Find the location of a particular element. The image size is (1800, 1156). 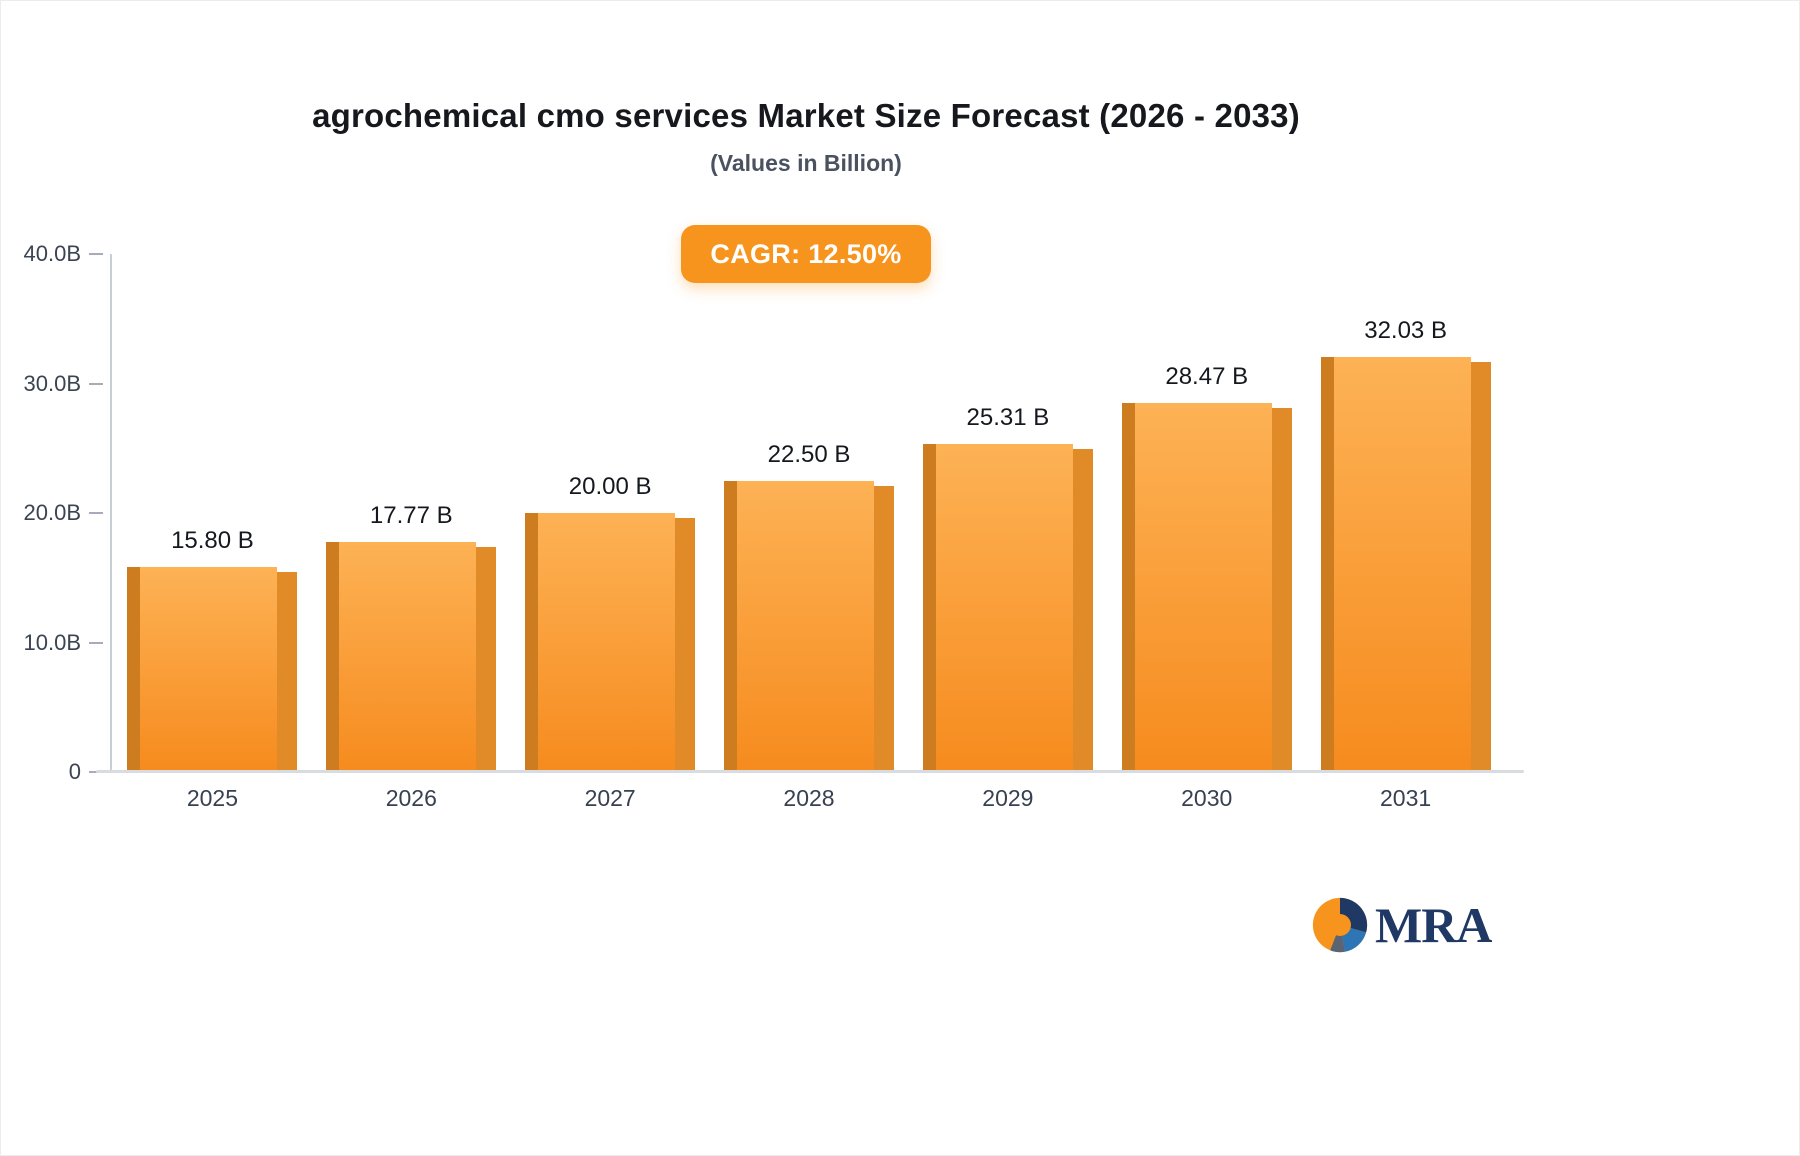

bar-value-label: 17.77 B is located at coordinates (411, 515).